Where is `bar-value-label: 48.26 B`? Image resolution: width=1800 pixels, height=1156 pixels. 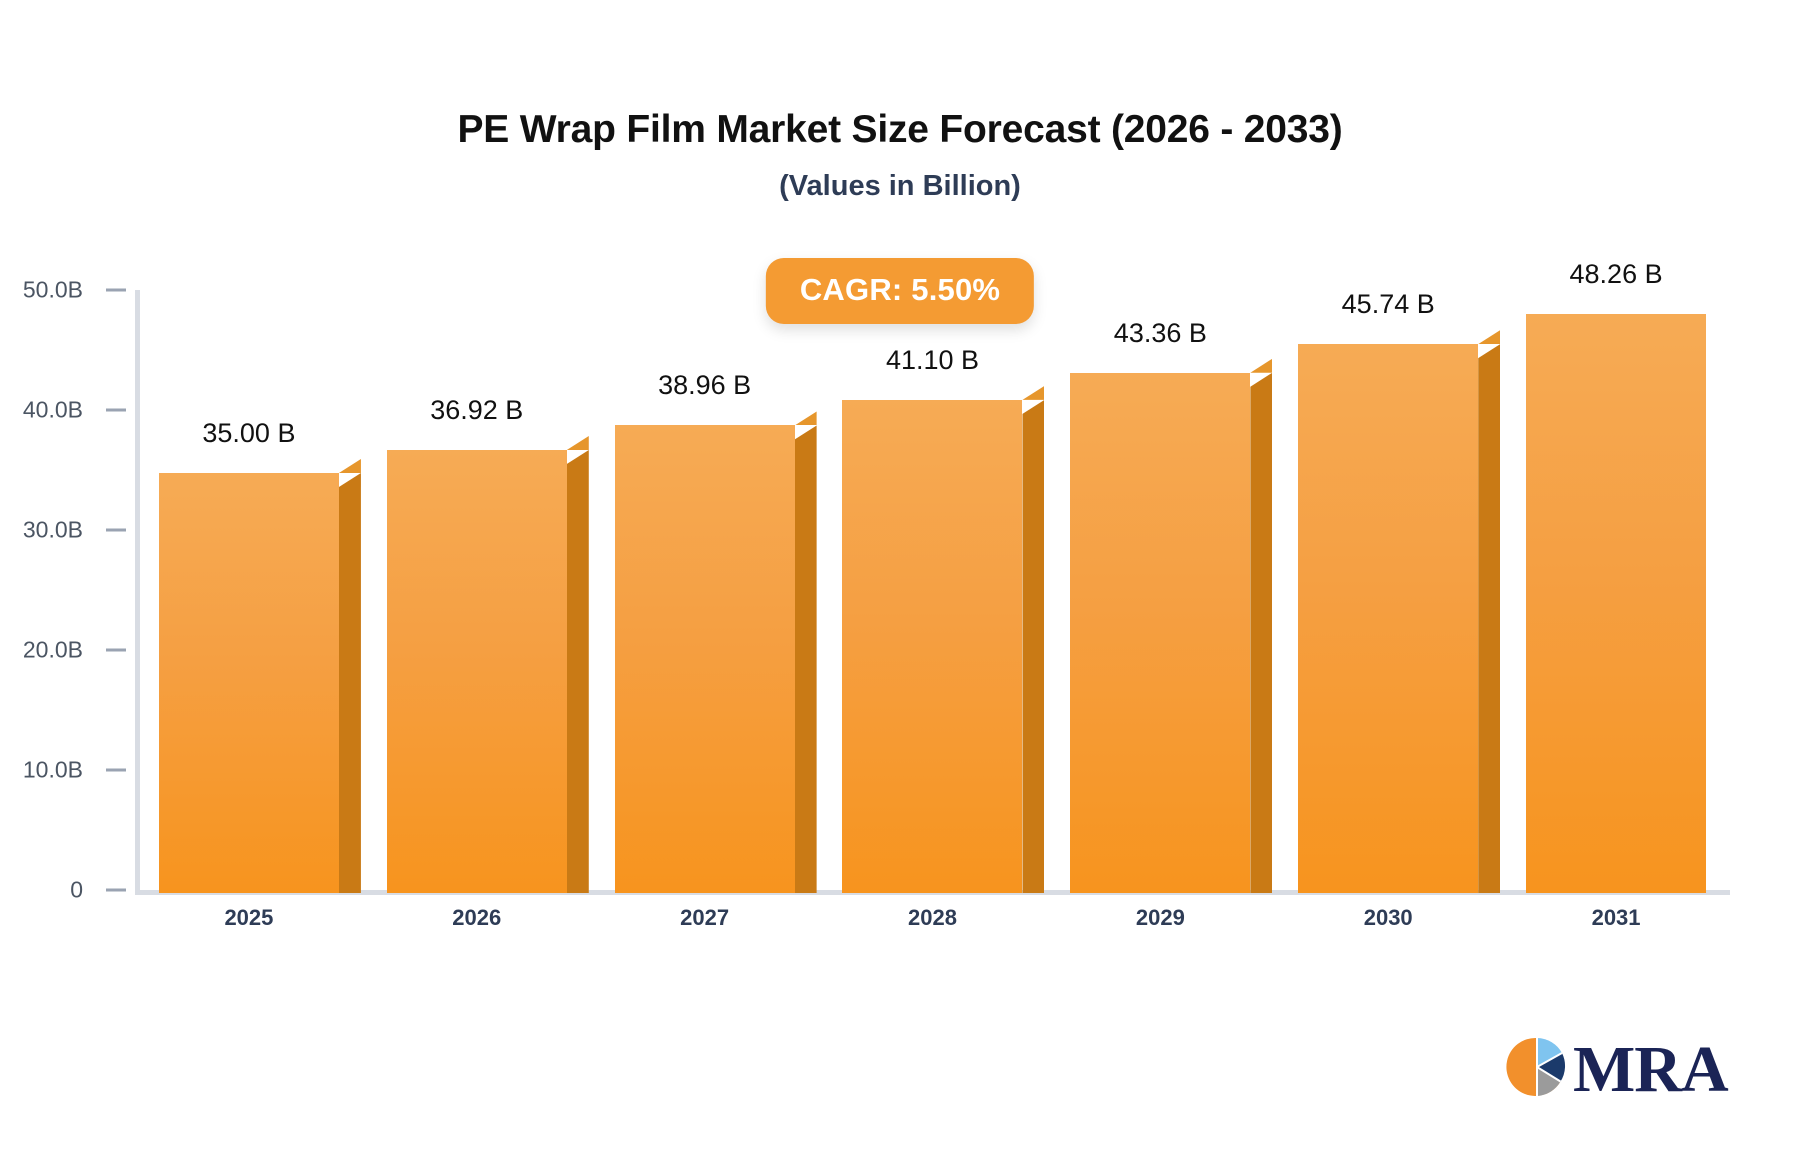 bar-value-label: 48.26 B is located at coordinates (1616, 273).